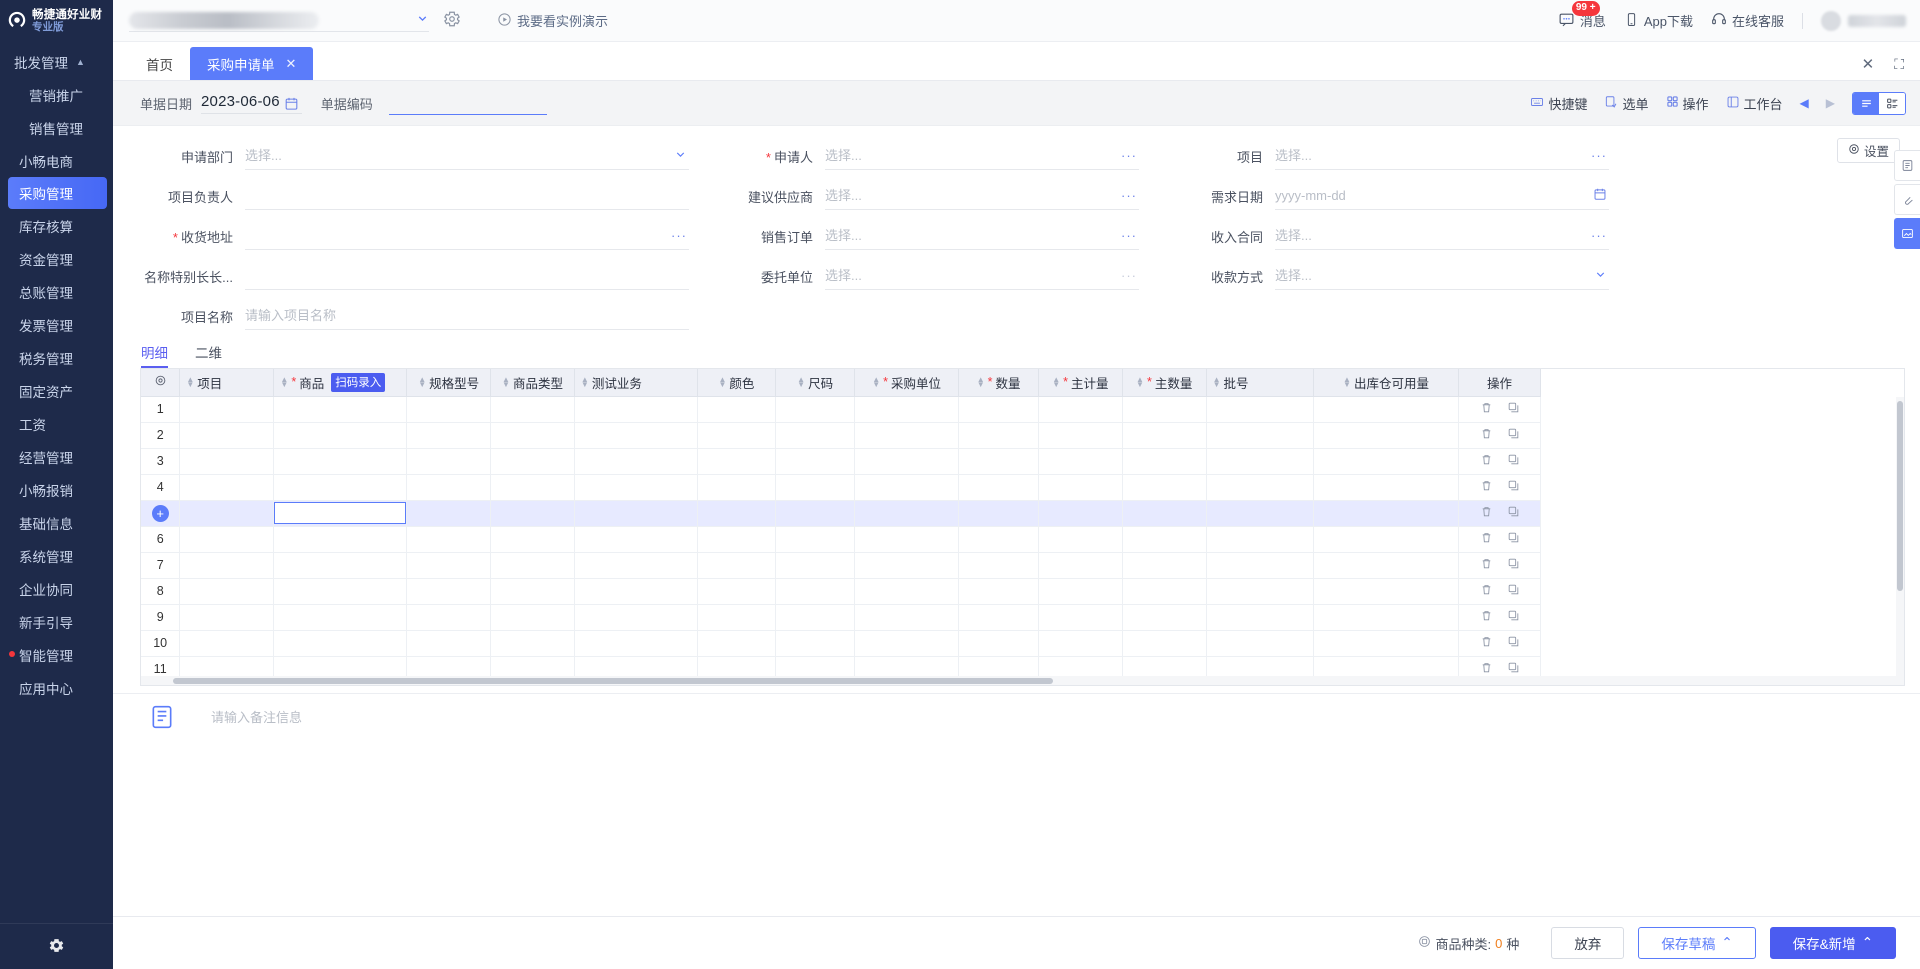 This screenshot has height=969, width=1920. I want to click on grid-column-header-0: ▲ ▼ 项目, so click(227, 383).